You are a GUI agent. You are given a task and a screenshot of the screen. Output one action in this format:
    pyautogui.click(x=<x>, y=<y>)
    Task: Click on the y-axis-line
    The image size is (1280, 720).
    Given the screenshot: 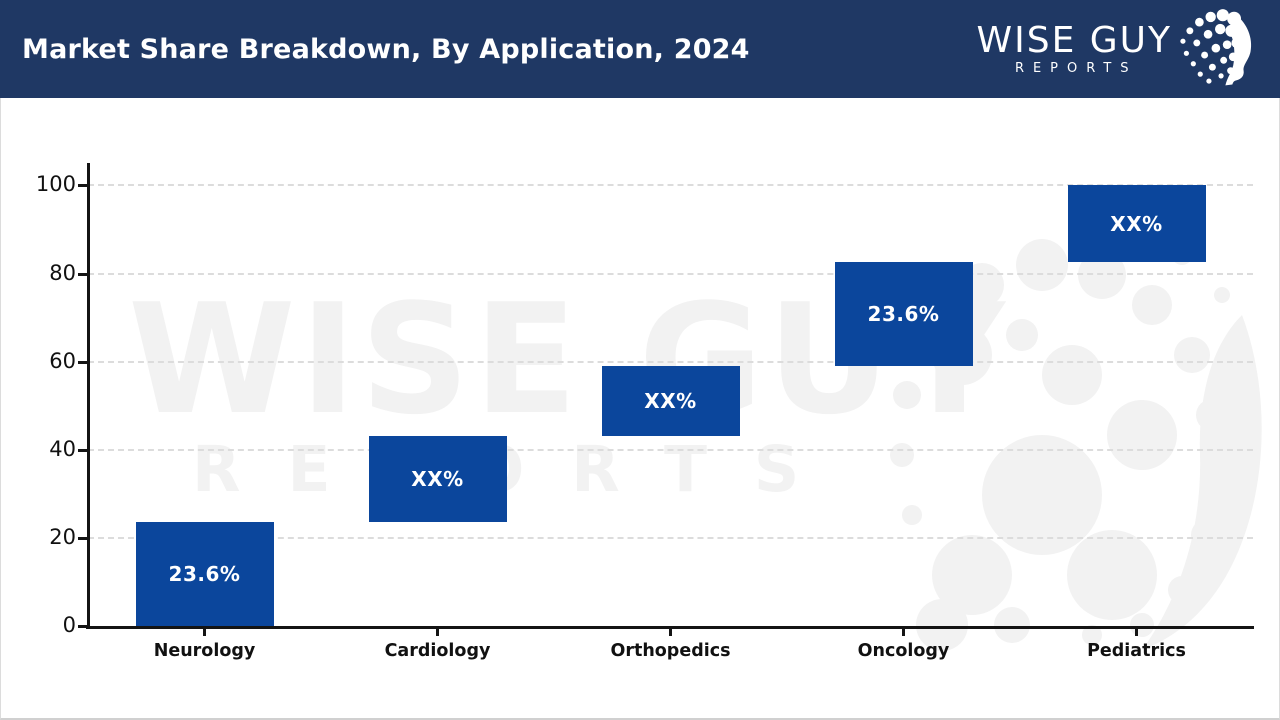 What is the action you would take?
    pyautogui.click(x=88, y=396)
    